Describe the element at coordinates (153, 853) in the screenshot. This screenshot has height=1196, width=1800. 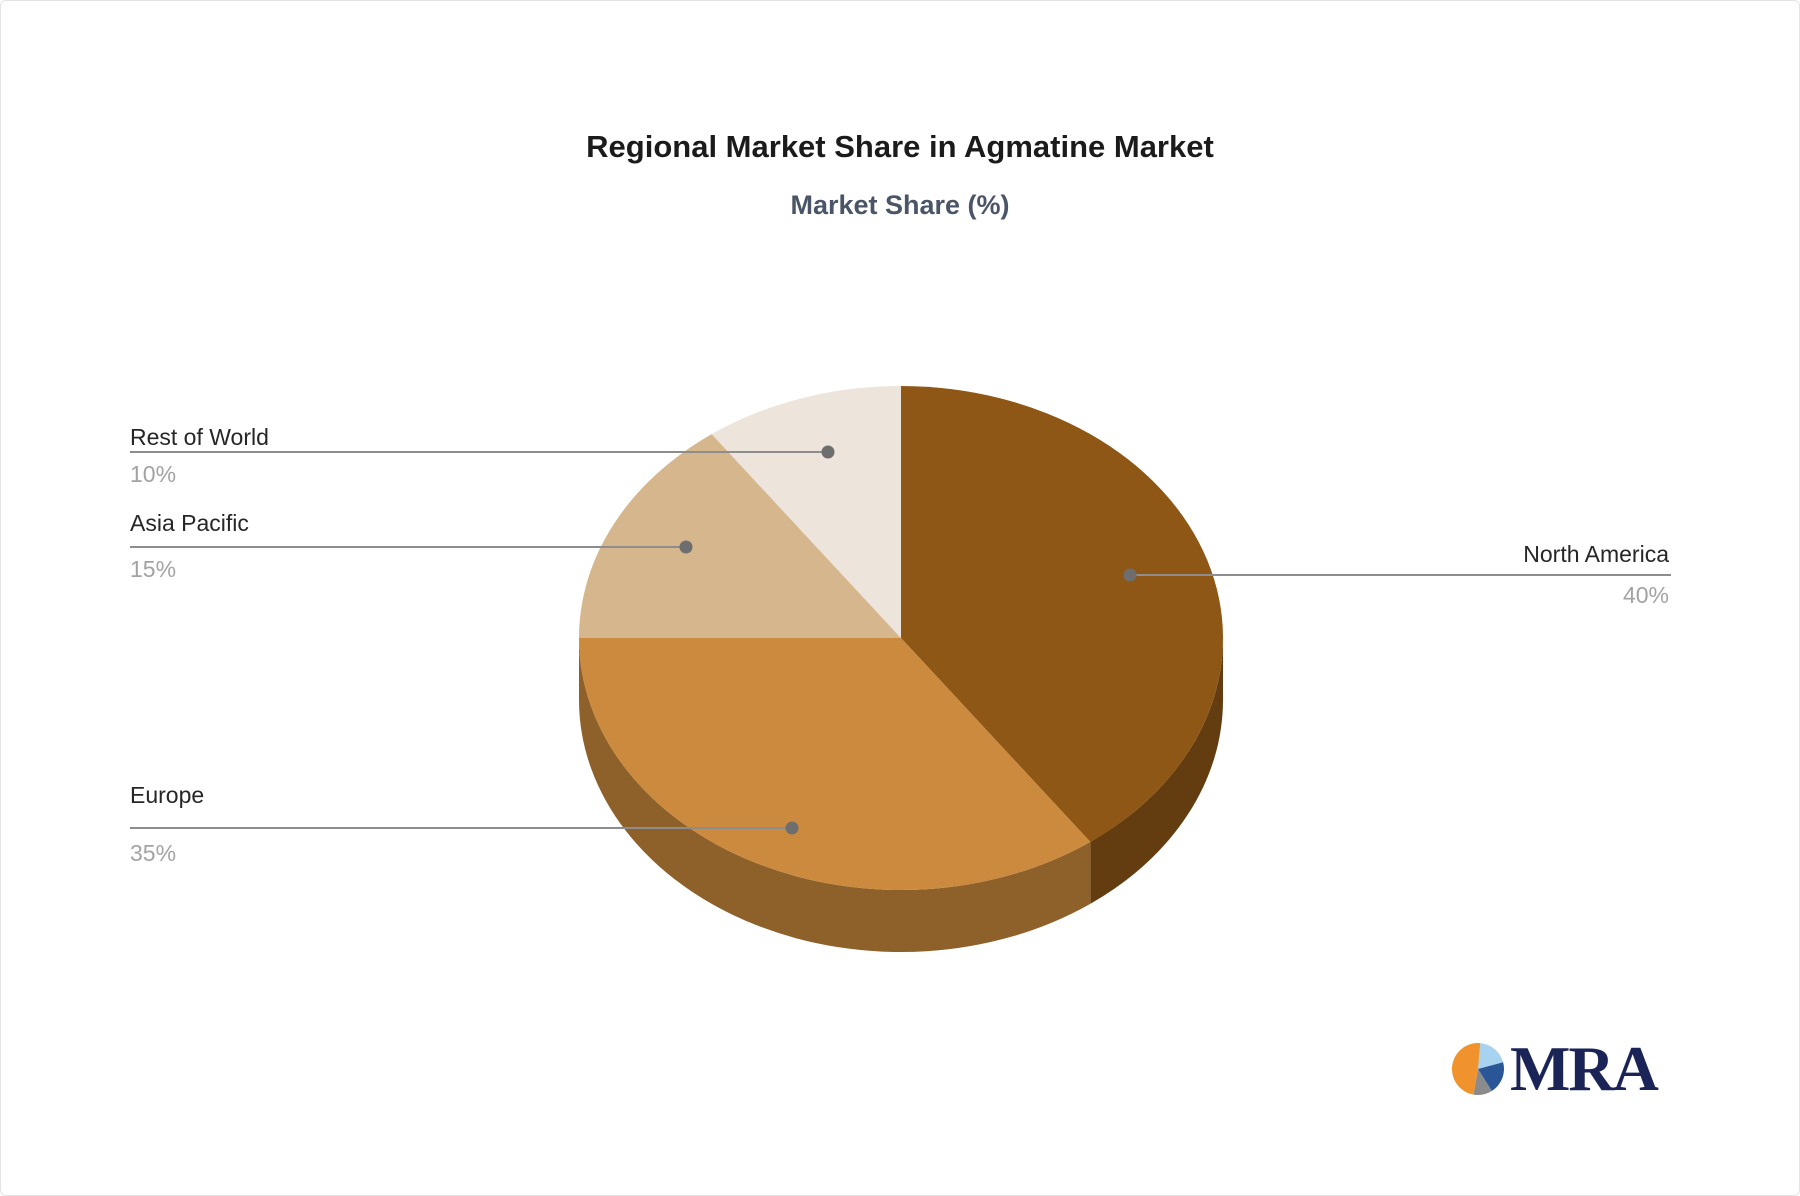
I see `slice-value-europe: 35%` at that location.